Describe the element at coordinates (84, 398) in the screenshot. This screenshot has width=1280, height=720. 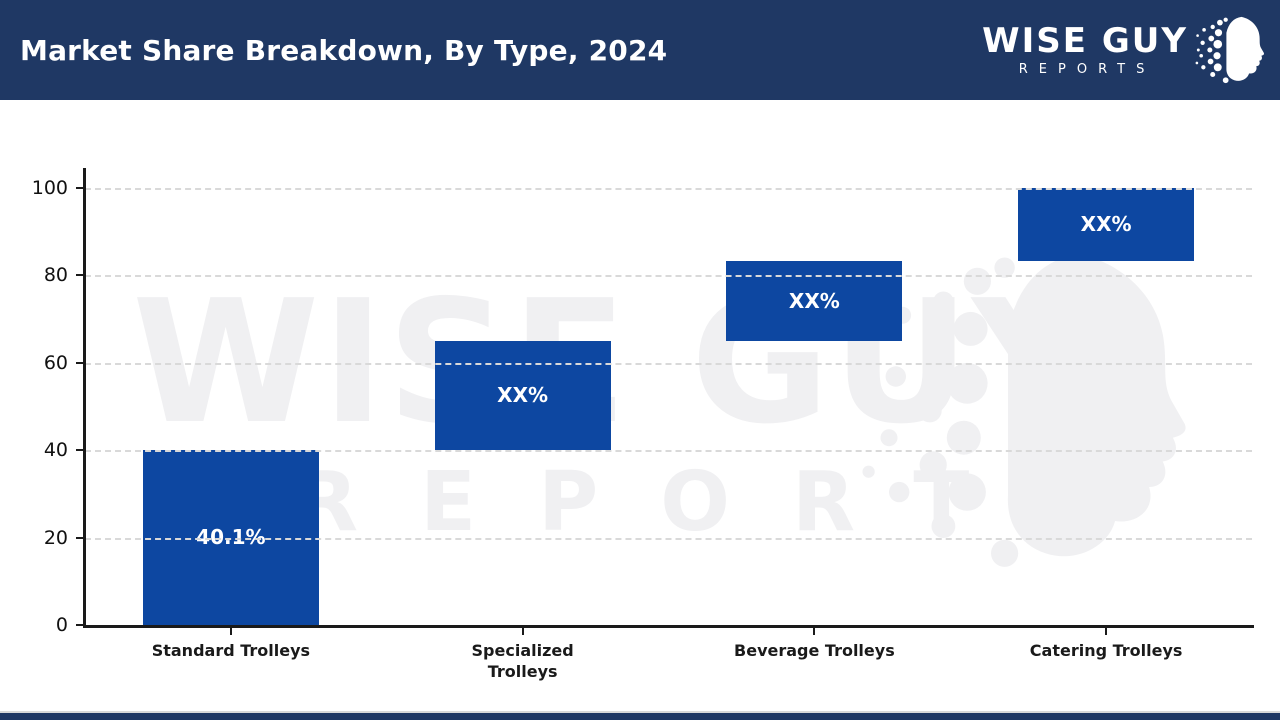
I see `y-axis-line` at that location.